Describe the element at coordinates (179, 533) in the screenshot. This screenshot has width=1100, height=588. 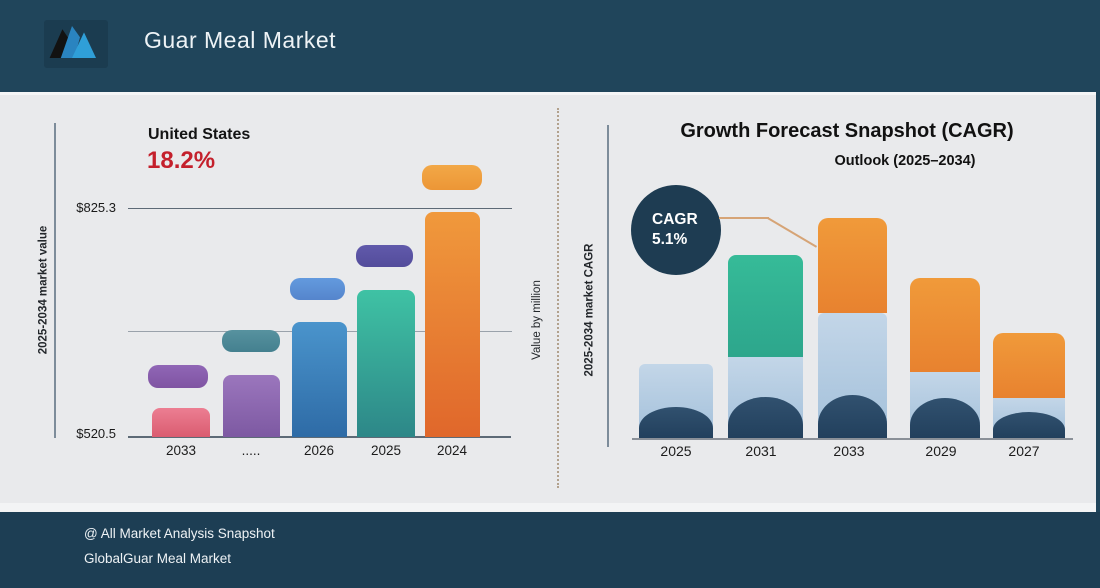
I see `footer-text-line1: @ All Market Analysis Snapshot` at that location.